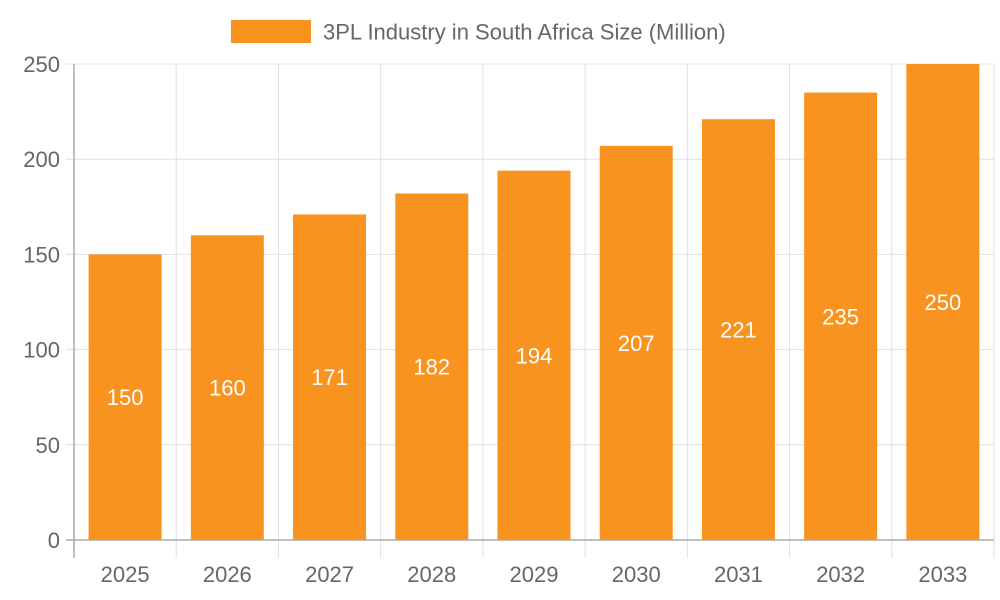 The width and height of the screenshot is (1000, 600). What do you see at coordinates (942, 574) in the screenshot?
I see `x-tick-label: 2033` at bounding box center [942, 574].